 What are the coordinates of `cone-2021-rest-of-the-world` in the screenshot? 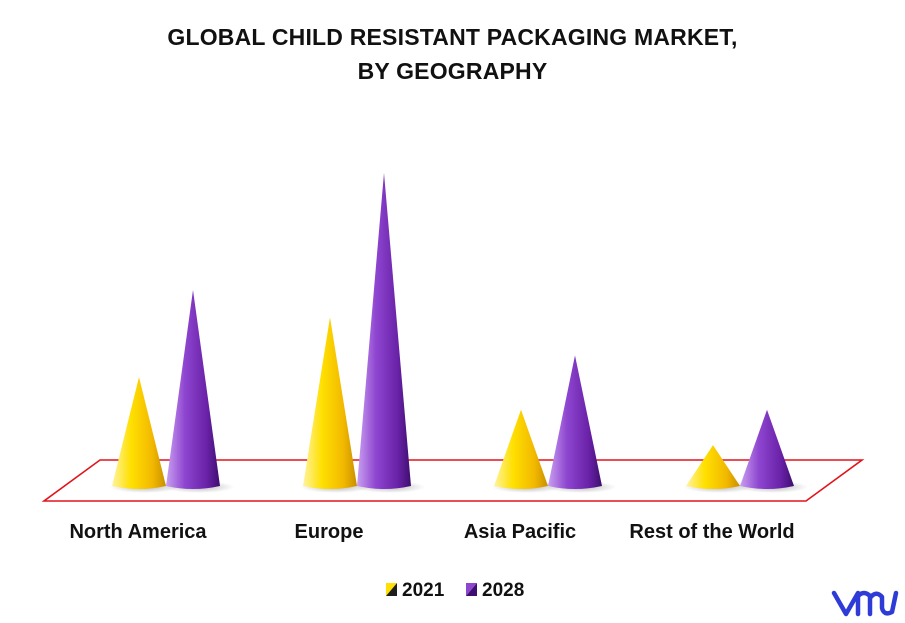 It's located at (713, 467).